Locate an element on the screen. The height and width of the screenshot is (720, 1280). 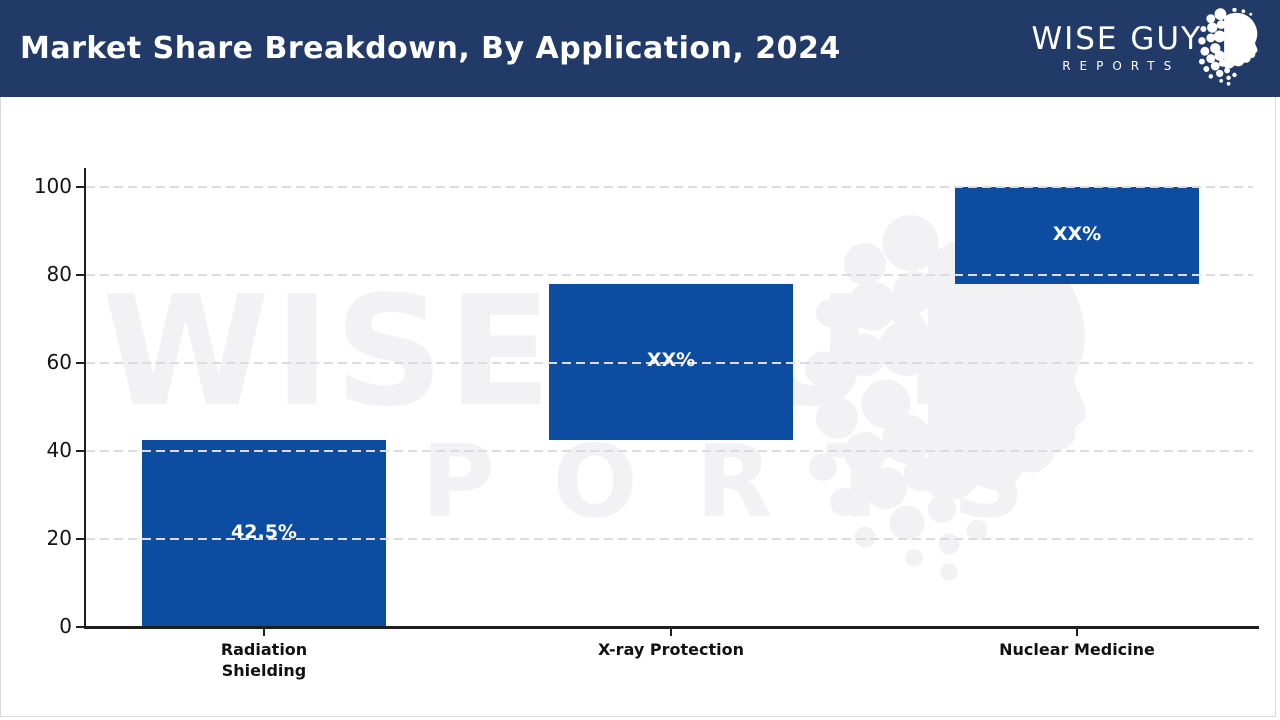
y-tick-label-20: 20 is located at coordinates (59, 538).